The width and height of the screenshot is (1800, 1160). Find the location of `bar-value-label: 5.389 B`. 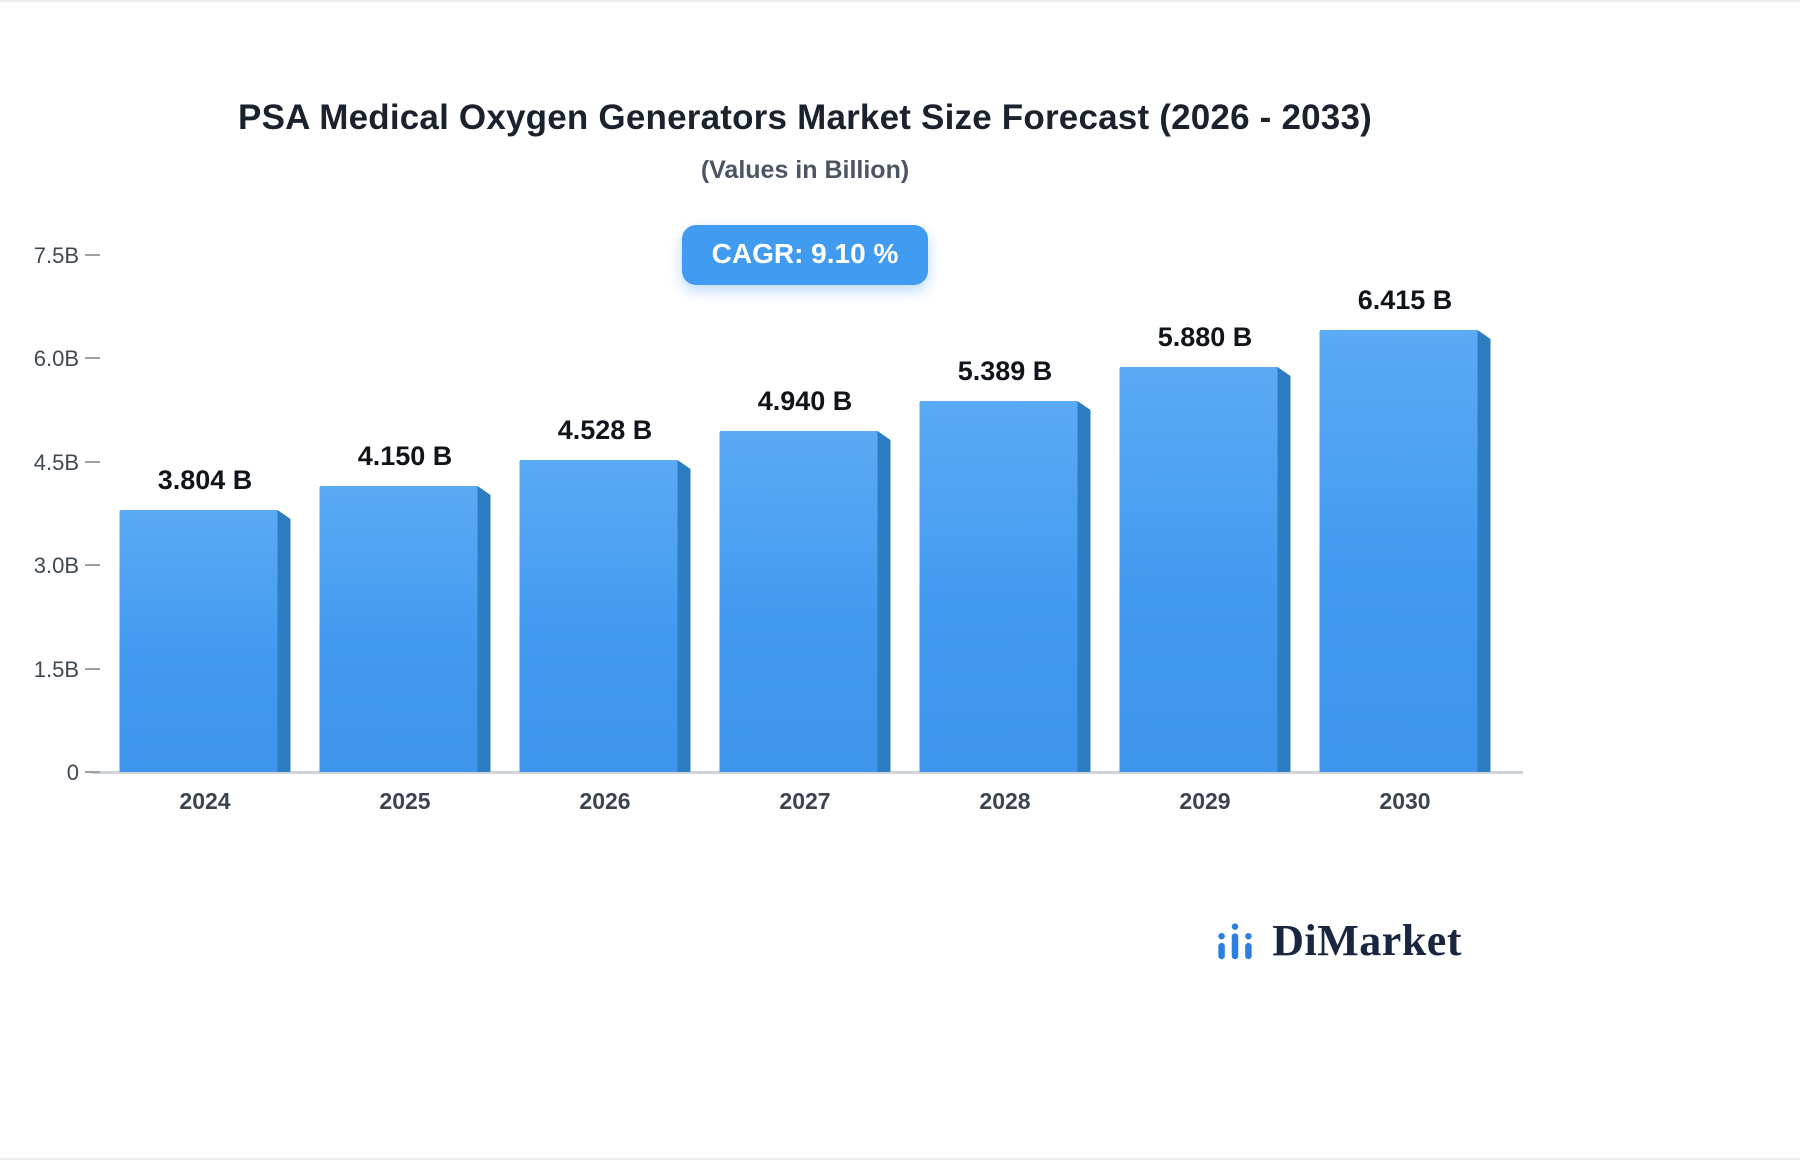

bar-value-label: 5.389 B is located at coordinates (1005, 371).